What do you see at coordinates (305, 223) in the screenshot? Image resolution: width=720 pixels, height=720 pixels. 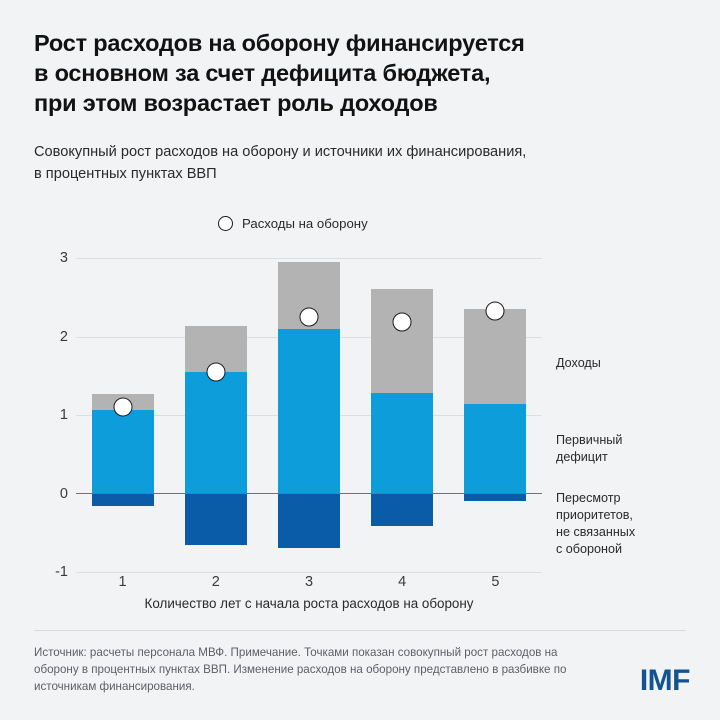 I see `legend-label-defense-spending: Расходы на оборону` at bounding box center [305, 223].